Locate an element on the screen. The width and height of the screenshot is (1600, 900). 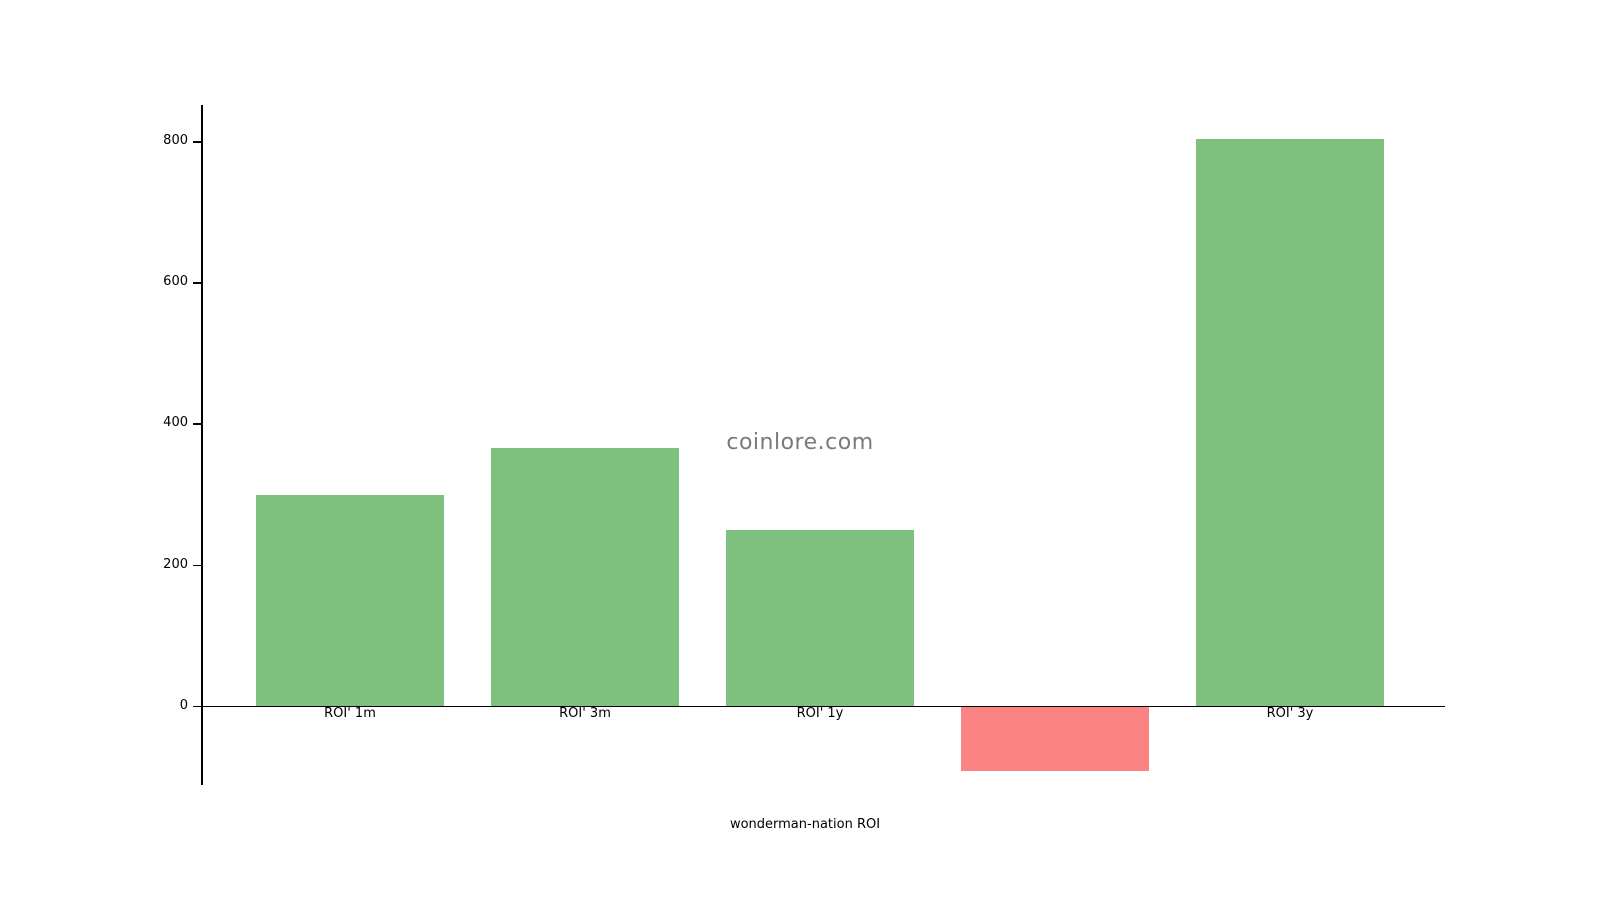
bar-negative-unlabeled is located at coordinates (1055, 739).